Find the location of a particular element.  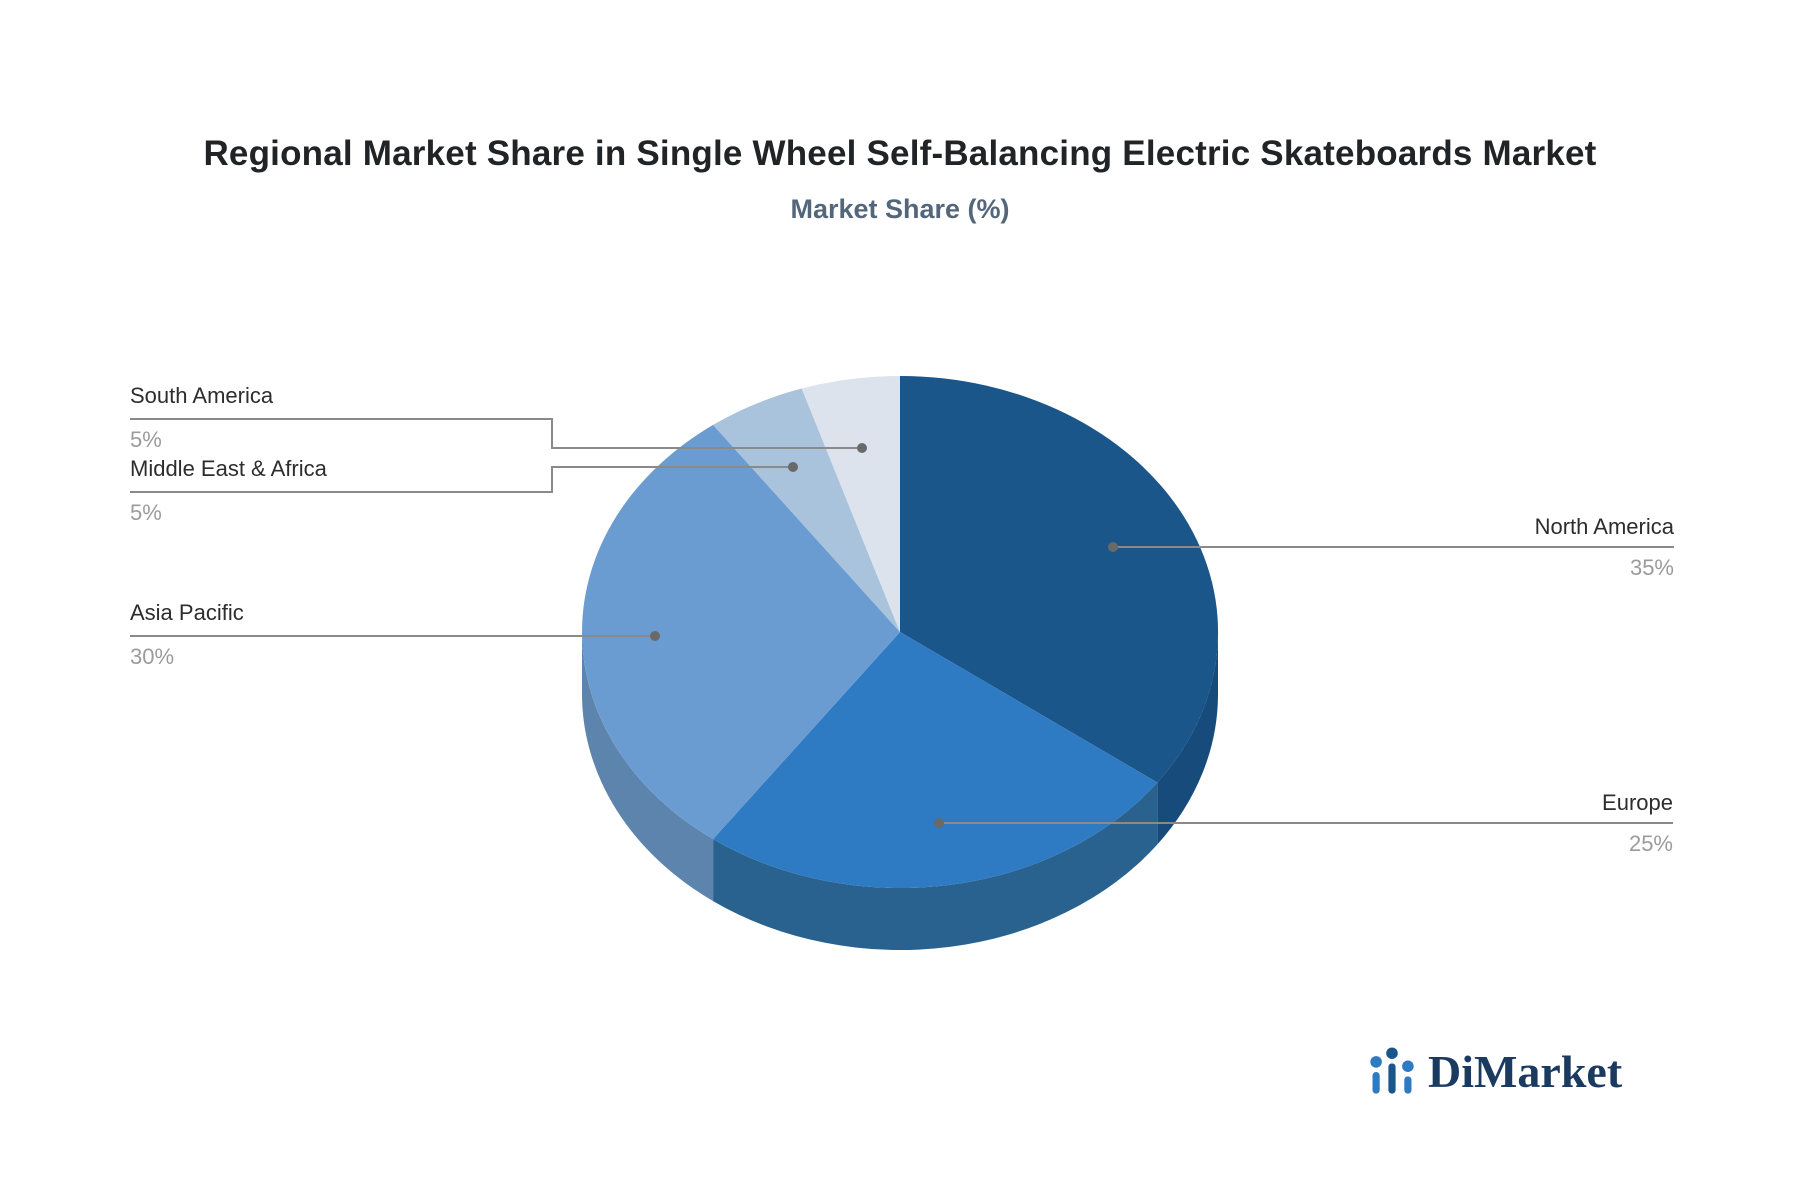

callout-value-middle-east-africa: 5% is located at coordinates (146, 512).